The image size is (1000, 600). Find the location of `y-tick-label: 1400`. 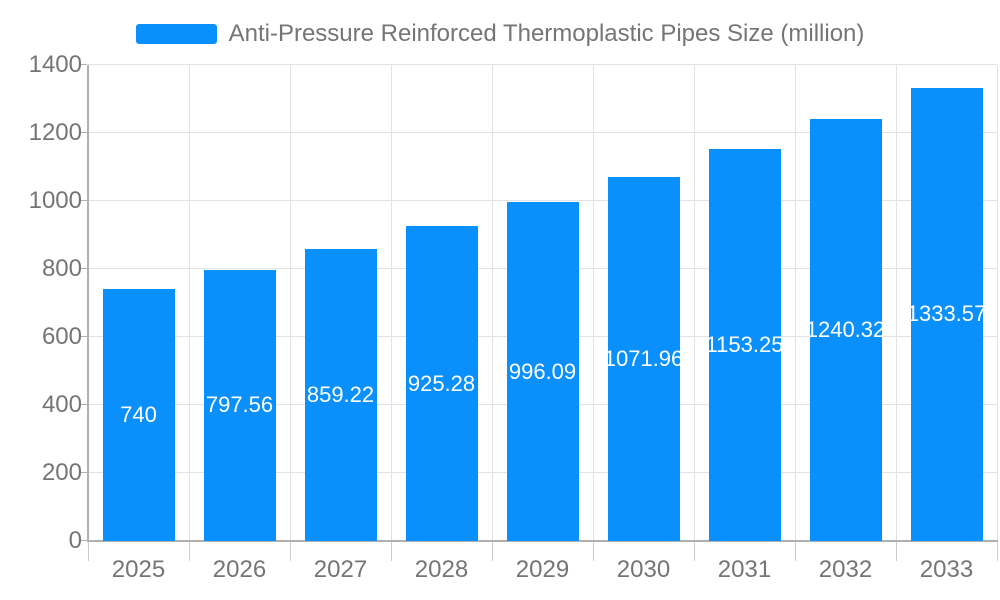

y-tick-label: 1400 is located at coordinates (55, 64).